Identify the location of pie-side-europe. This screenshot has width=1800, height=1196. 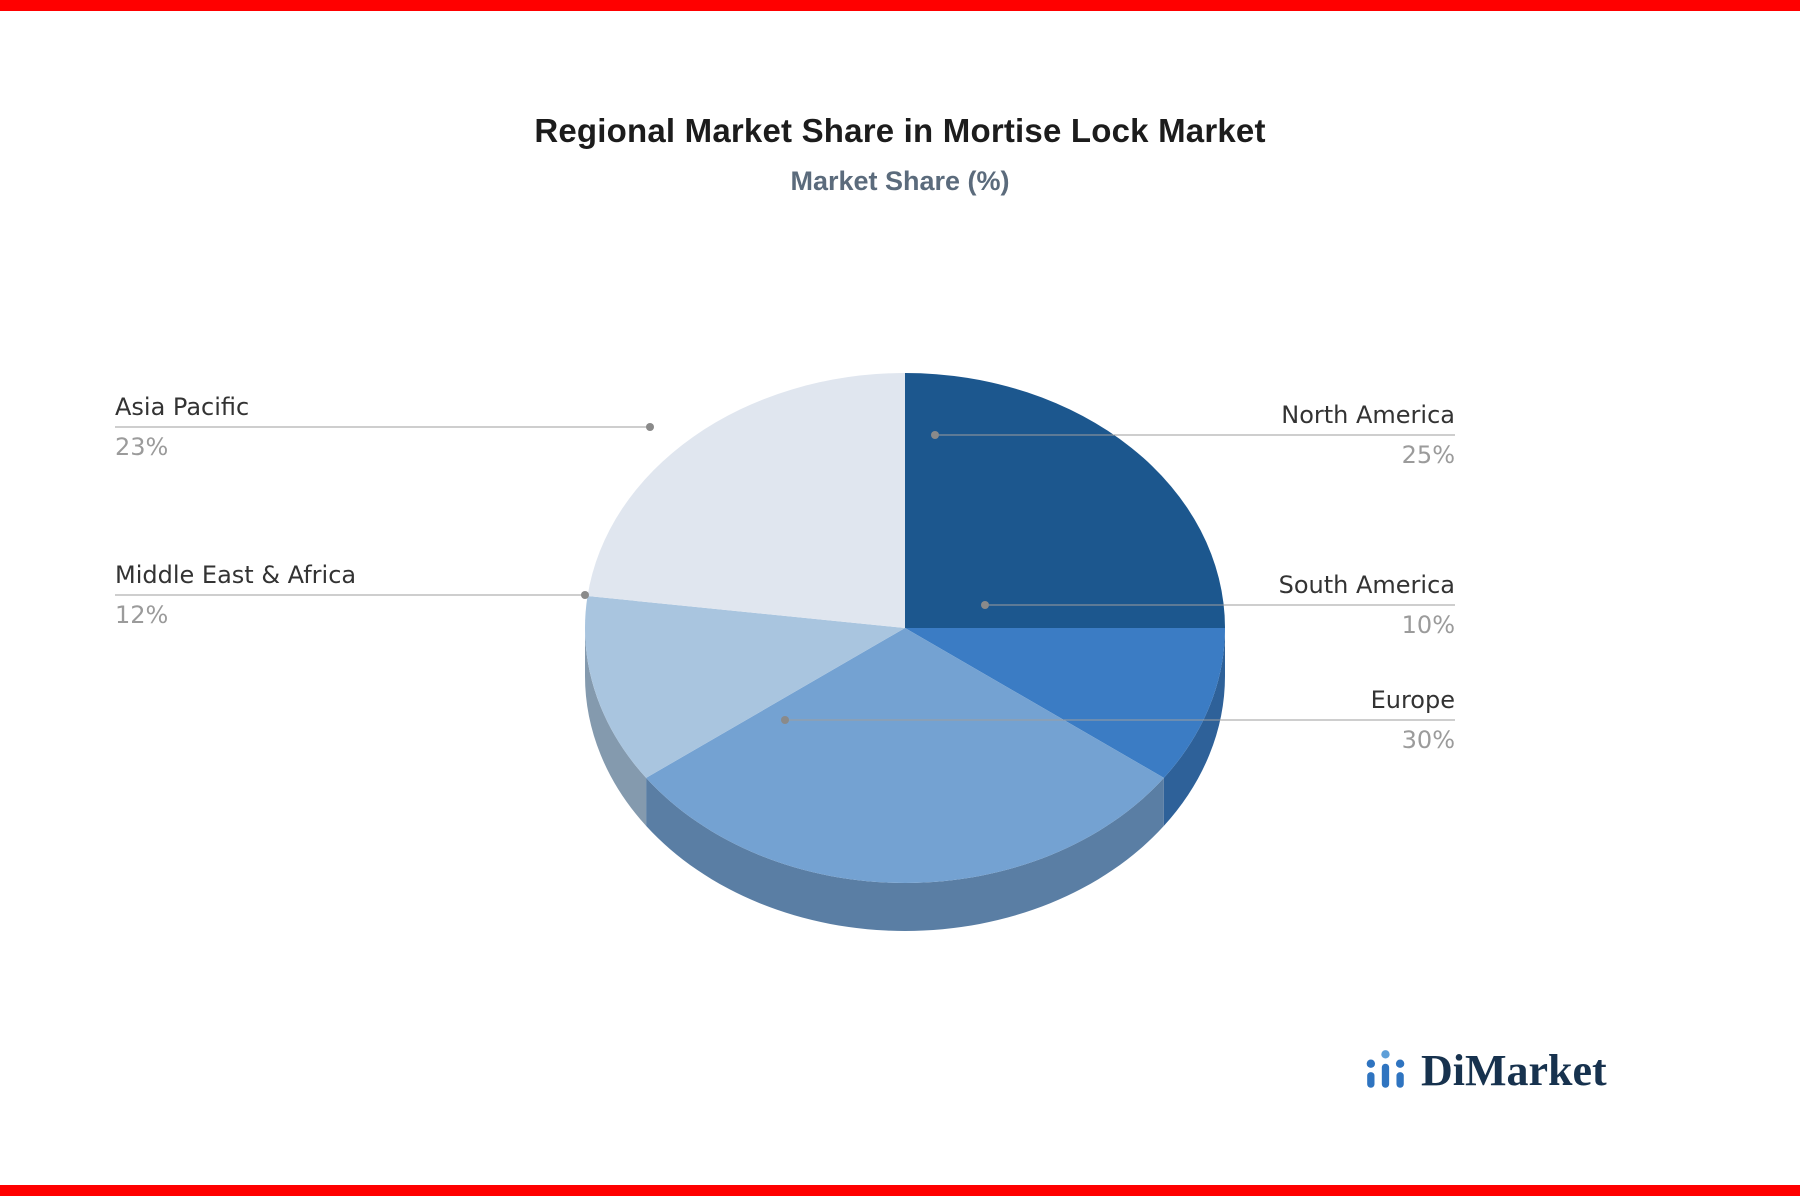
(905, 854).